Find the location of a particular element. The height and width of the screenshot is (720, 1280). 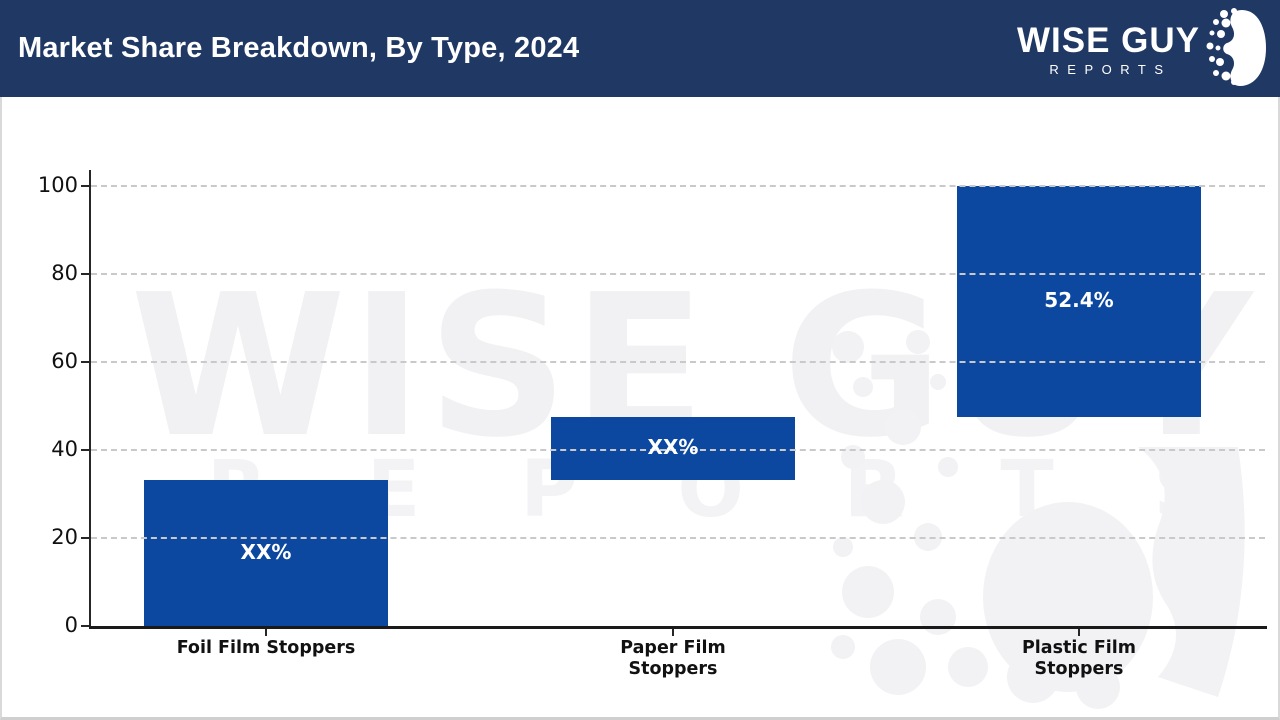

x-axis-label-paper-film-stoppers: Paper Film Stoppers is located at coordinates (673, 659).